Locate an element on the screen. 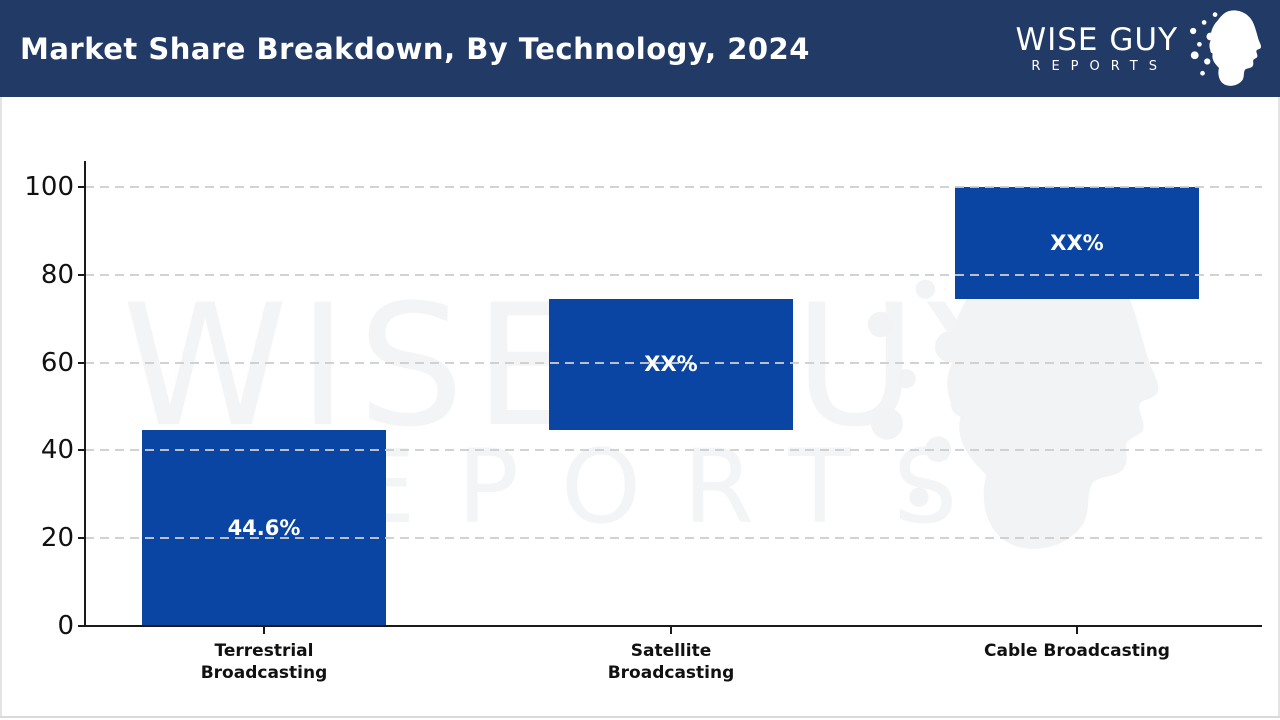 The width and height of the screenshot is (1280, 720). bar-value-label: 44.6% is located at coordinates (264, 528).